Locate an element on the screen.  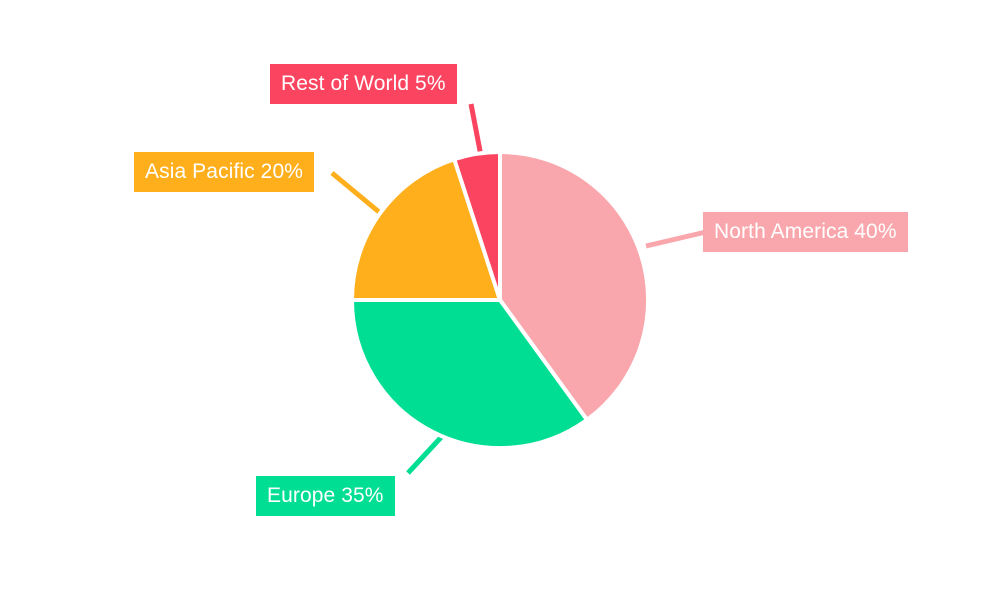
slice-label-asia-pacific: Asia Pacific 20% is located at coordinates (224, 172).